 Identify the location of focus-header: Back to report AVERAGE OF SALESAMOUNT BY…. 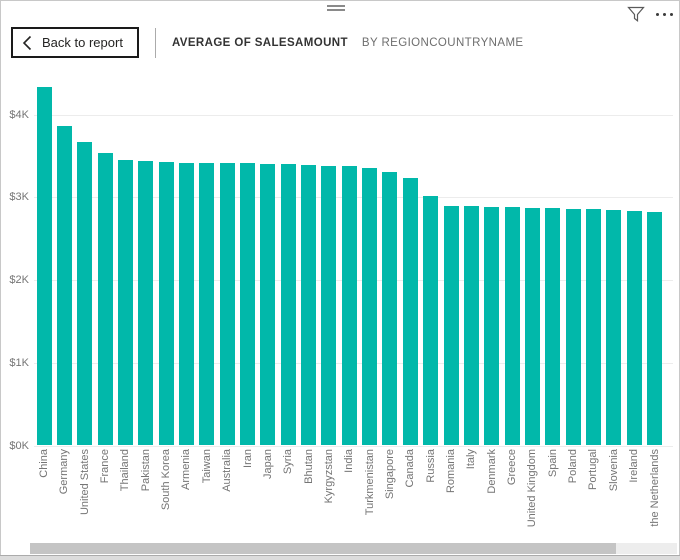
(340, 42).